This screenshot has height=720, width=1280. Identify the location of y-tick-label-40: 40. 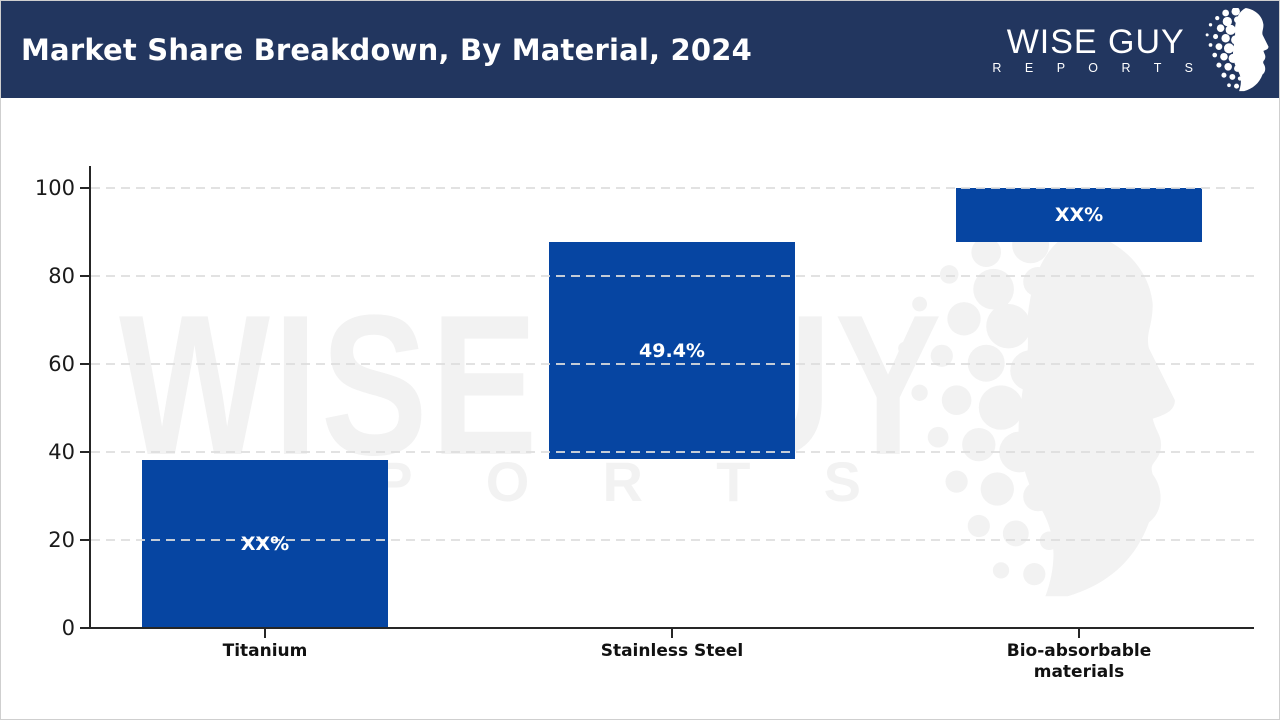
(61, 452).